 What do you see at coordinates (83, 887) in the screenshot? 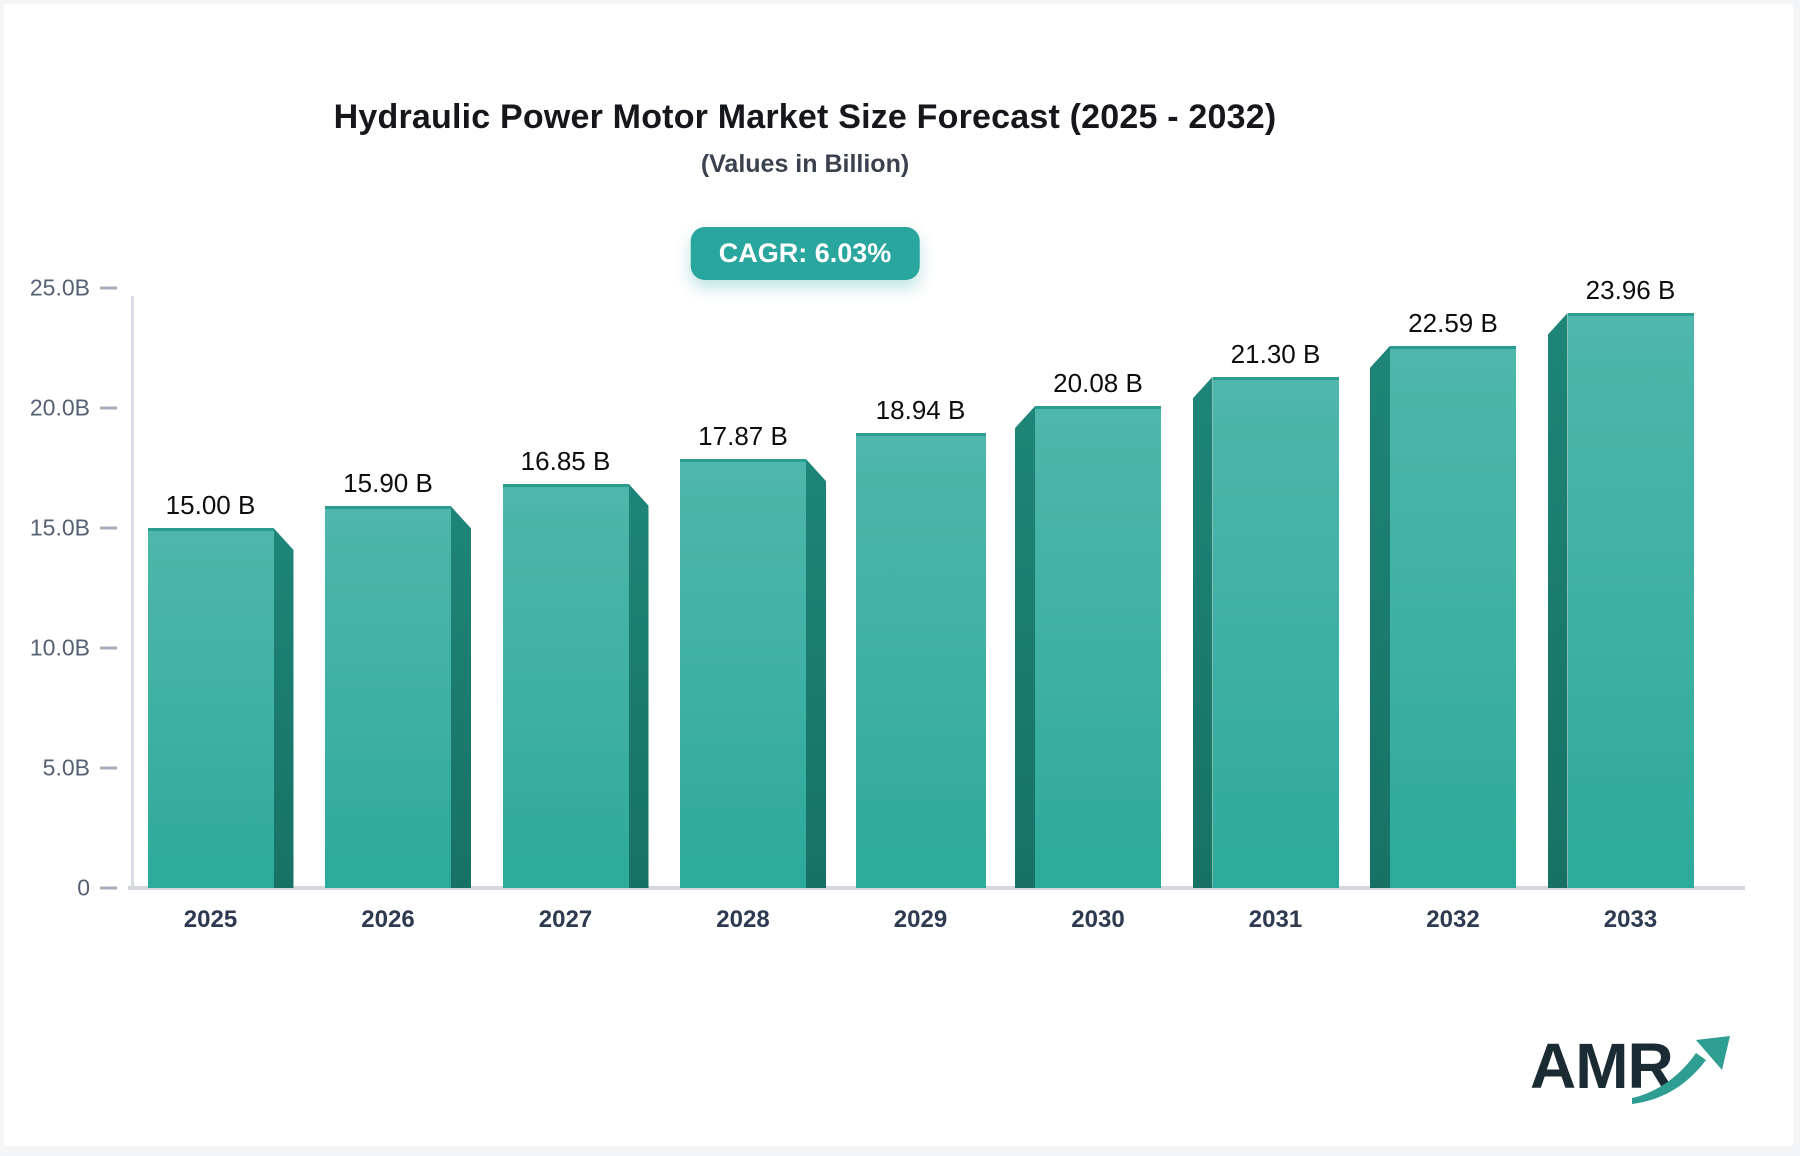
I see `y-axis-tick-label: 0` at bounding box center [83, 887].